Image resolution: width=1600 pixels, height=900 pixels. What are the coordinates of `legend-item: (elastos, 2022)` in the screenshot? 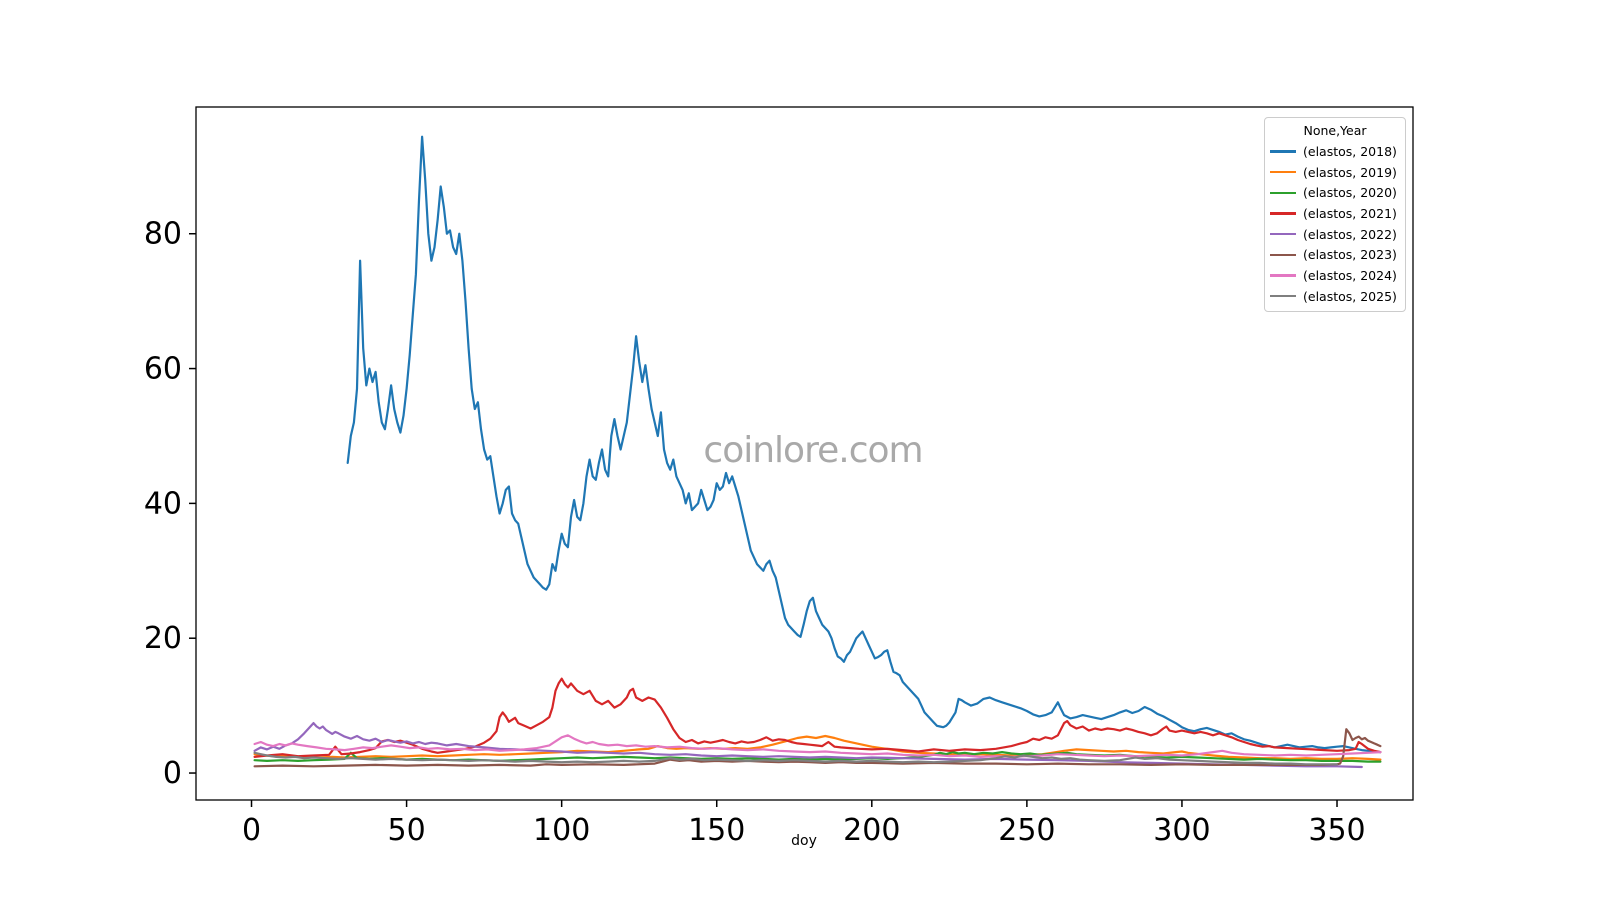 It's located at (1335, 234).